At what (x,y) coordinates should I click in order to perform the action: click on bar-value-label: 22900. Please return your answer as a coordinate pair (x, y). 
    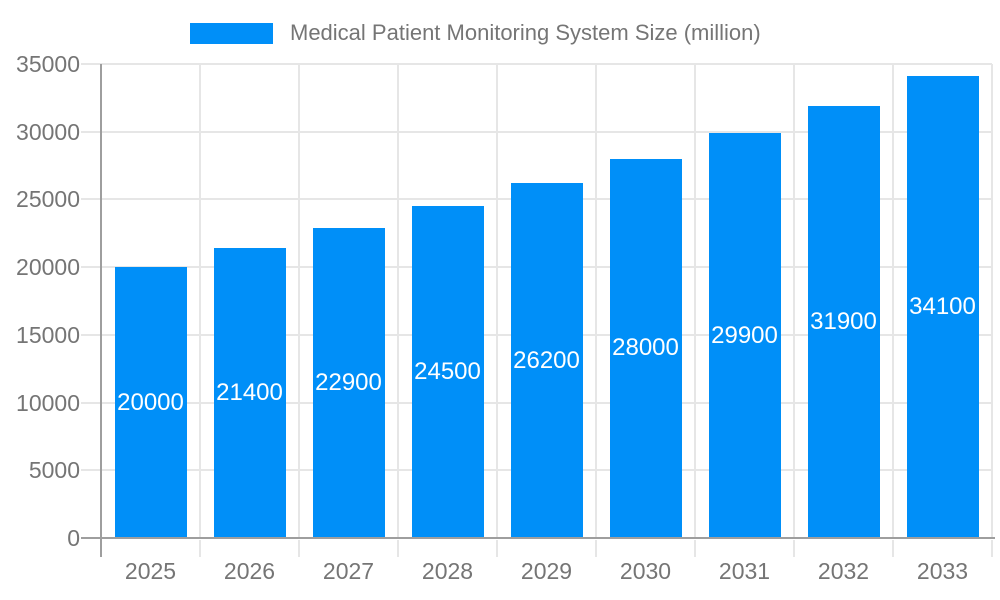
    Looking at the image, I should click on (348, 382).